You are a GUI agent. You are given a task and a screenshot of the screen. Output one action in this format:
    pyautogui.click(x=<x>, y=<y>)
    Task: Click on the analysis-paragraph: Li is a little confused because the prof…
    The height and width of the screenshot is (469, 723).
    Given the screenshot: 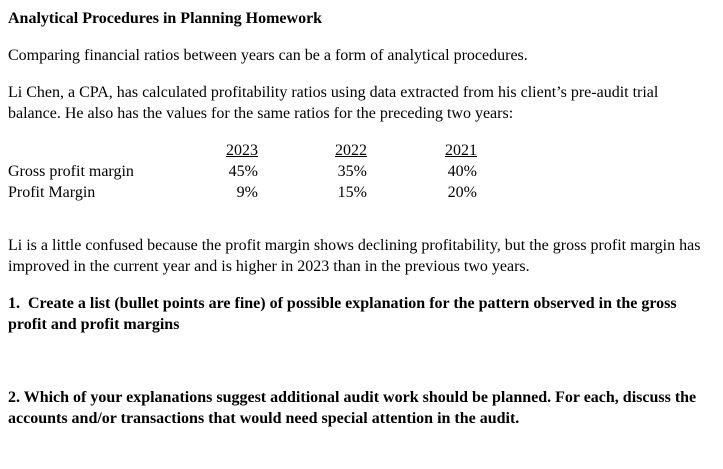 What is the action you would take?
    pyautogui.click(x=354, y=256)
    